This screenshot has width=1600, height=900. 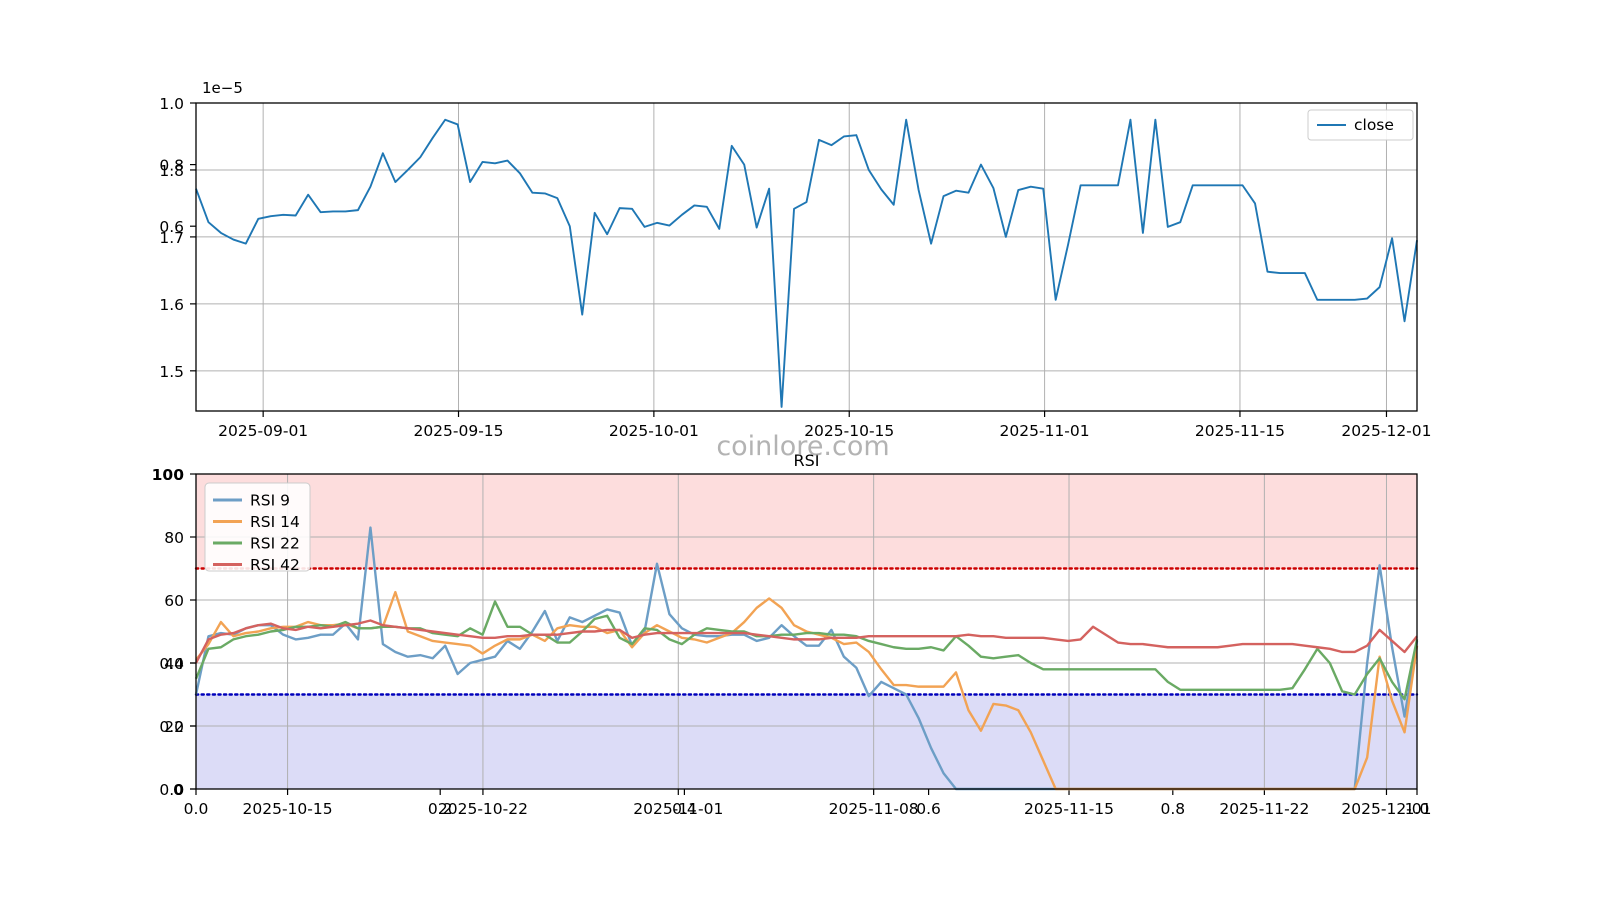 I want to click on rsi-ytick-label: 80, so click(x=174, y=538).